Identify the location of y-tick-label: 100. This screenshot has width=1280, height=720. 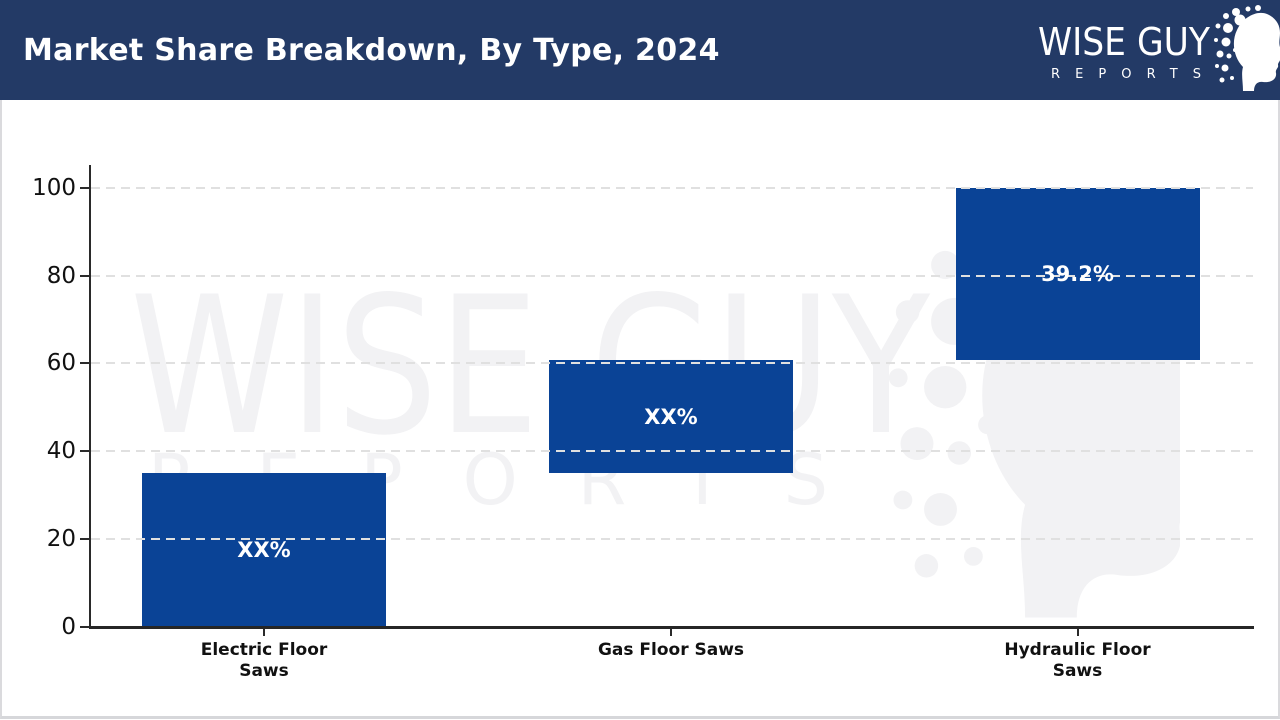
(54, 187).